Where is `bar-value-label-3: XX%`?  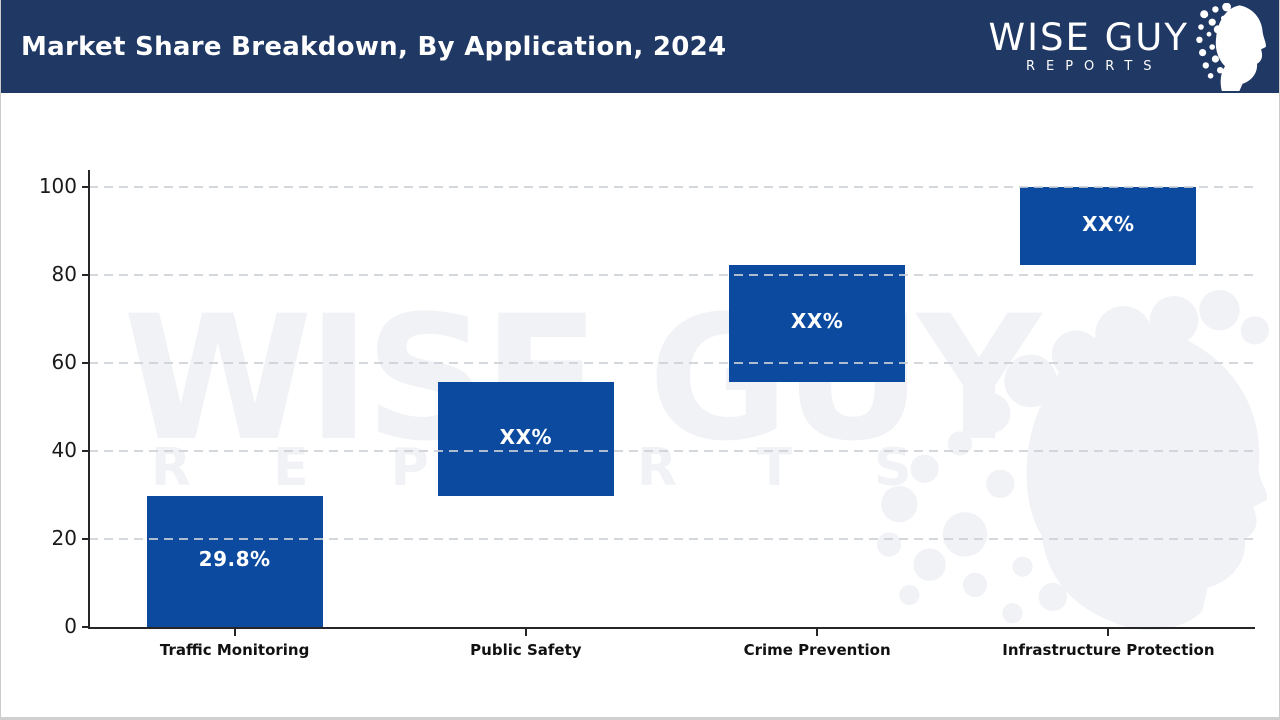 bar-value-label-3: XX% is located at coordinates (1108, 223).